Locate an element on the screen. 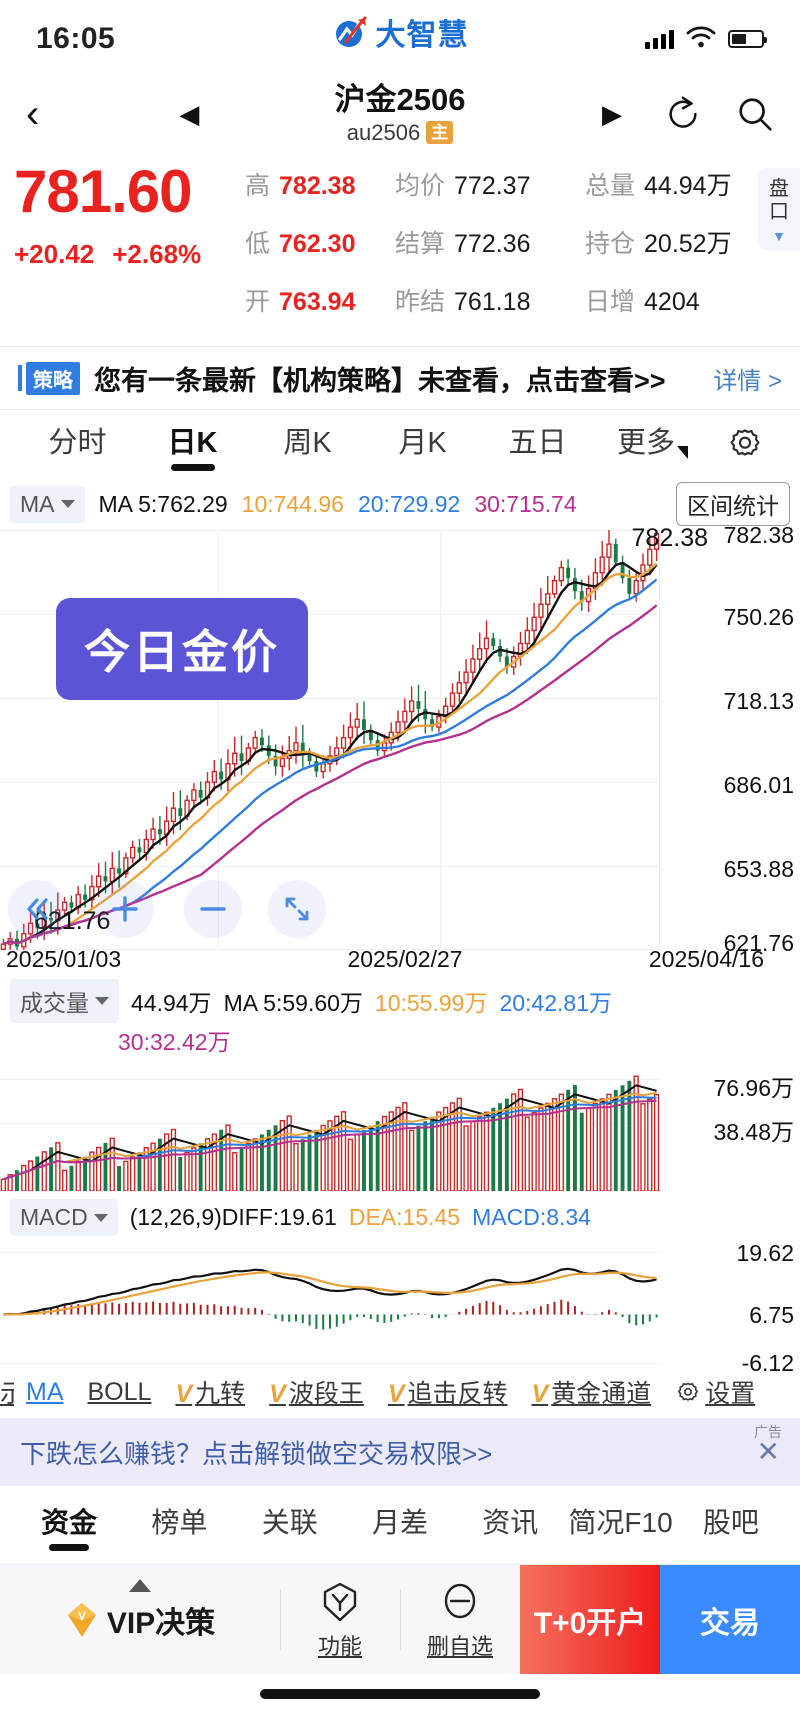  divider is located at coordinates (400, 346).